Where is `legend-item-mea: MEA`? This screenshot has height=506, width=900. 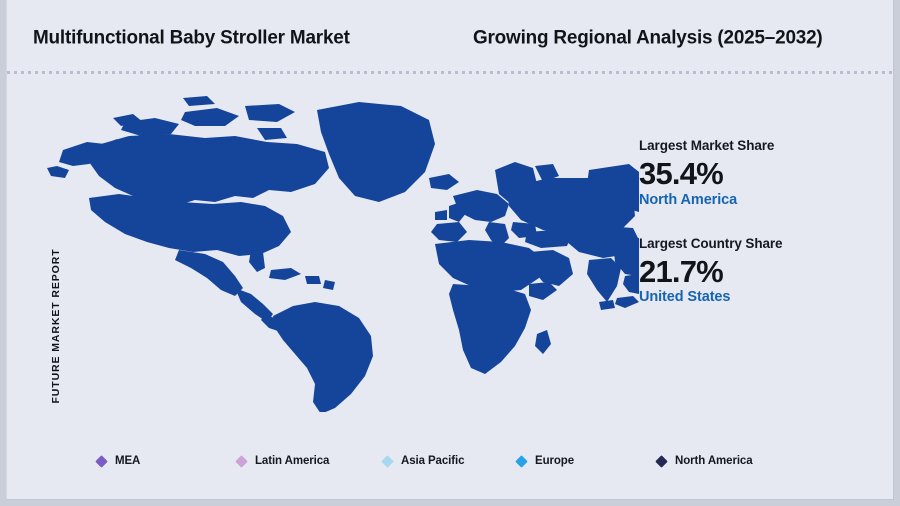 legend-item-mea: MEA is located at coordinates (118, 461).